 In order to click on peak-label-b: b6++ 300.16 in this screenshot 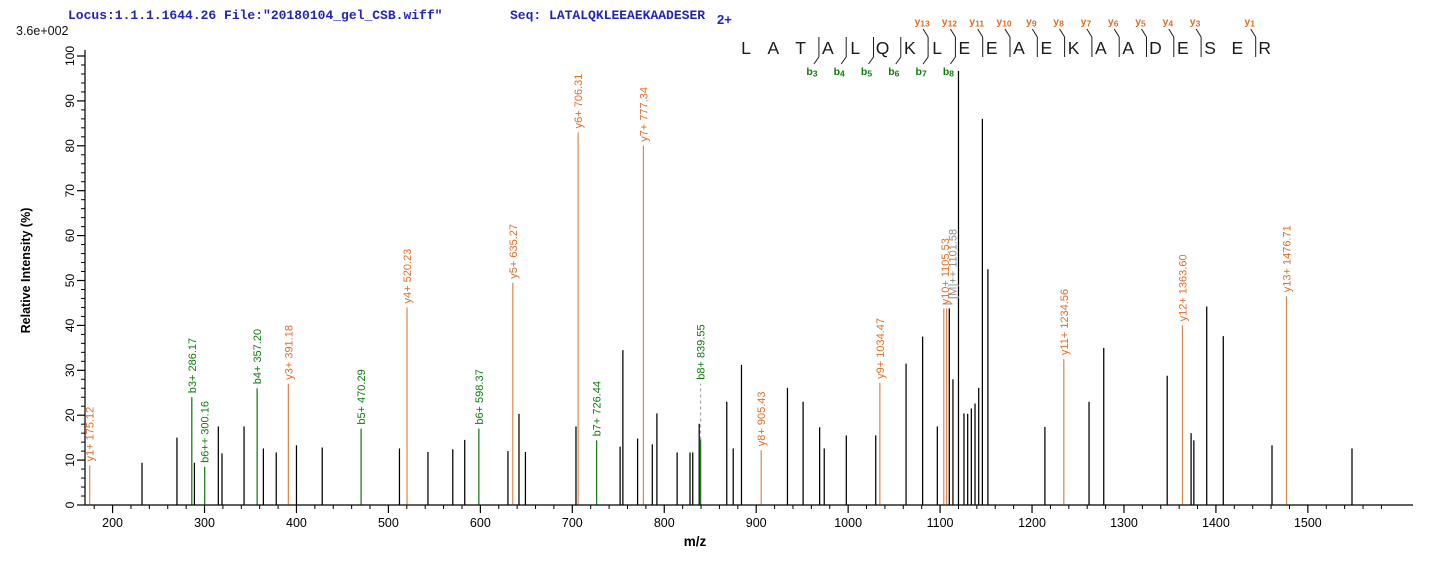, I will do `click(206, 432)`.